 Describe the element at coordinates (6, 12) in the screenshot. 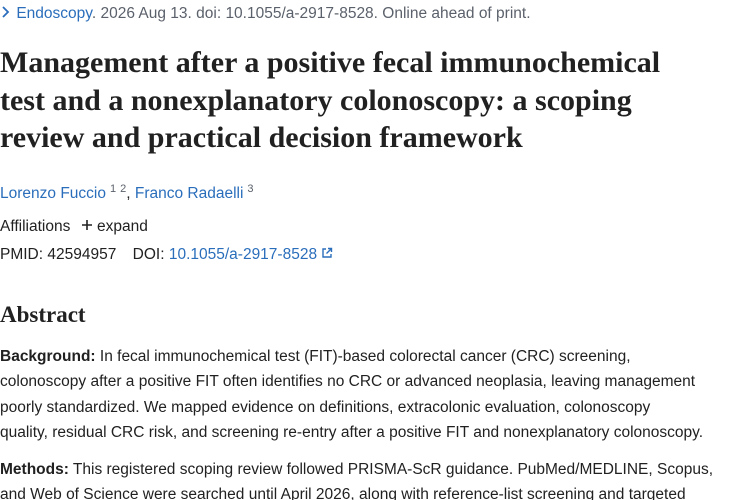

I see `chevron-icon` at that location.